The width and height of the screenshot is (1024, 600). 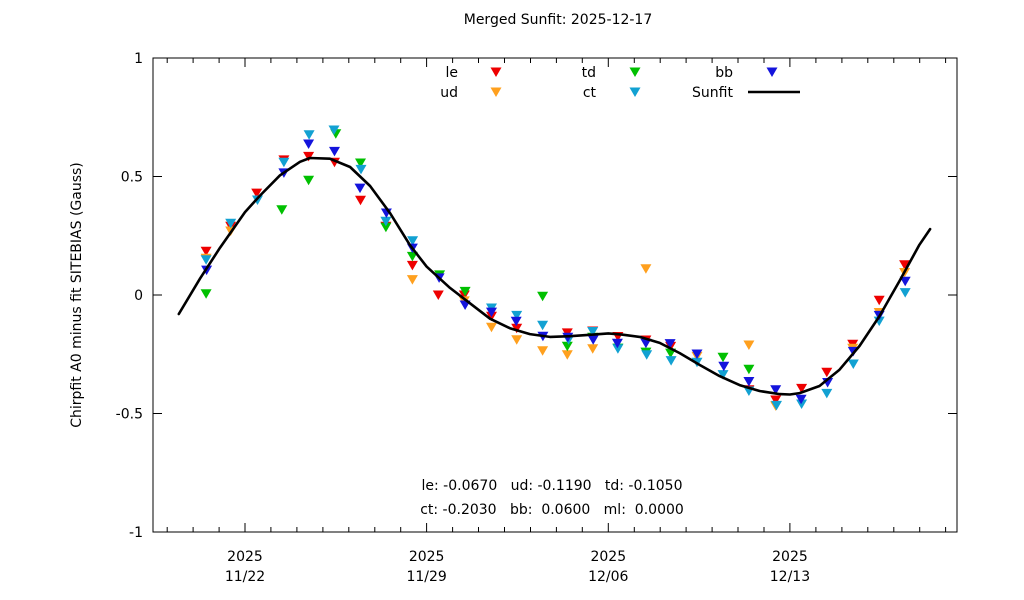 What do you see at coordinates (138, 296) in the screenshot?
I see `y-tick-label: 0` at bounding box center [138, 296].